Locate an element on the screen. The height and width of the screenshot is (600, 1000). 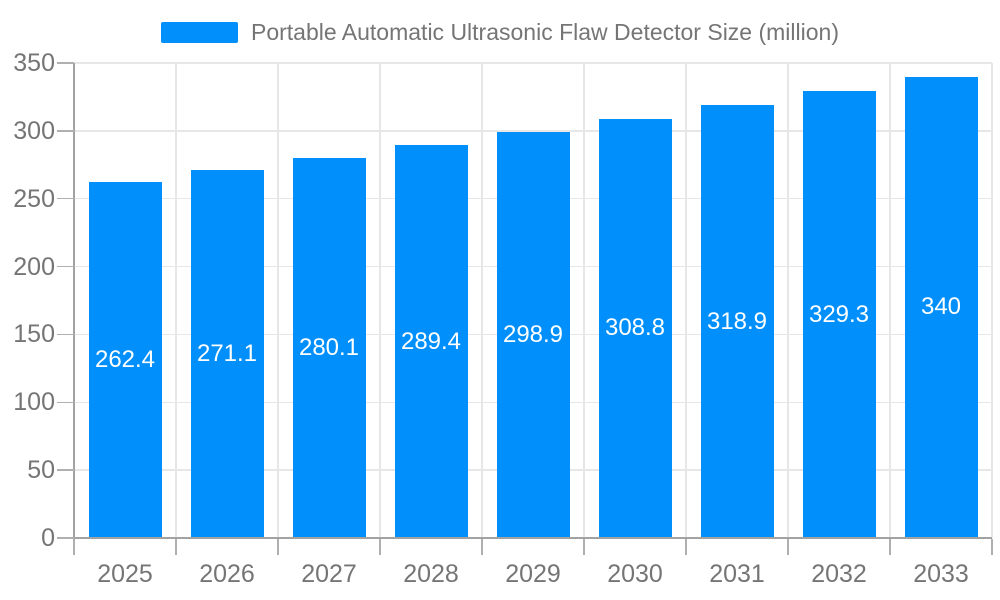
bar-value-label: 308.8 is located at coordinates (635, 328).